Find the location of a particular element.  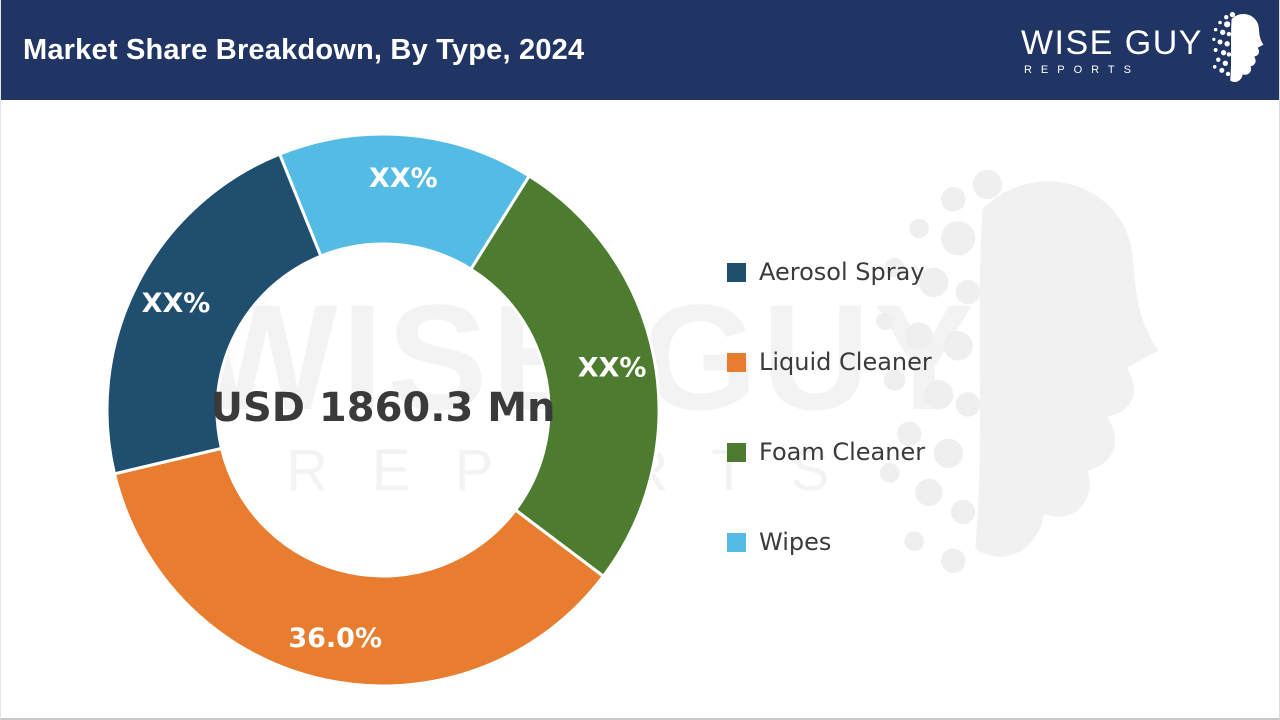

legend-label: Wipes is located at coordinates (795, 542).